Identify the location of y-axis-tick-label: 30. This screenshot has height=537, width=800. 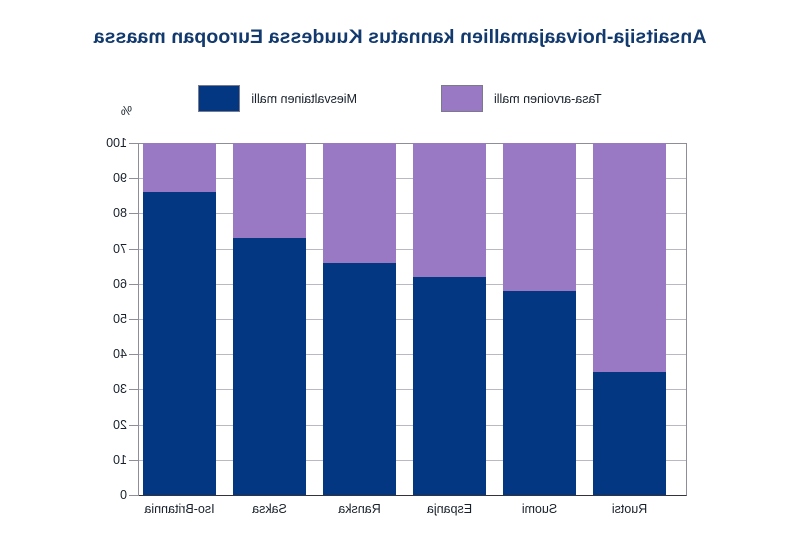
(120, 389).